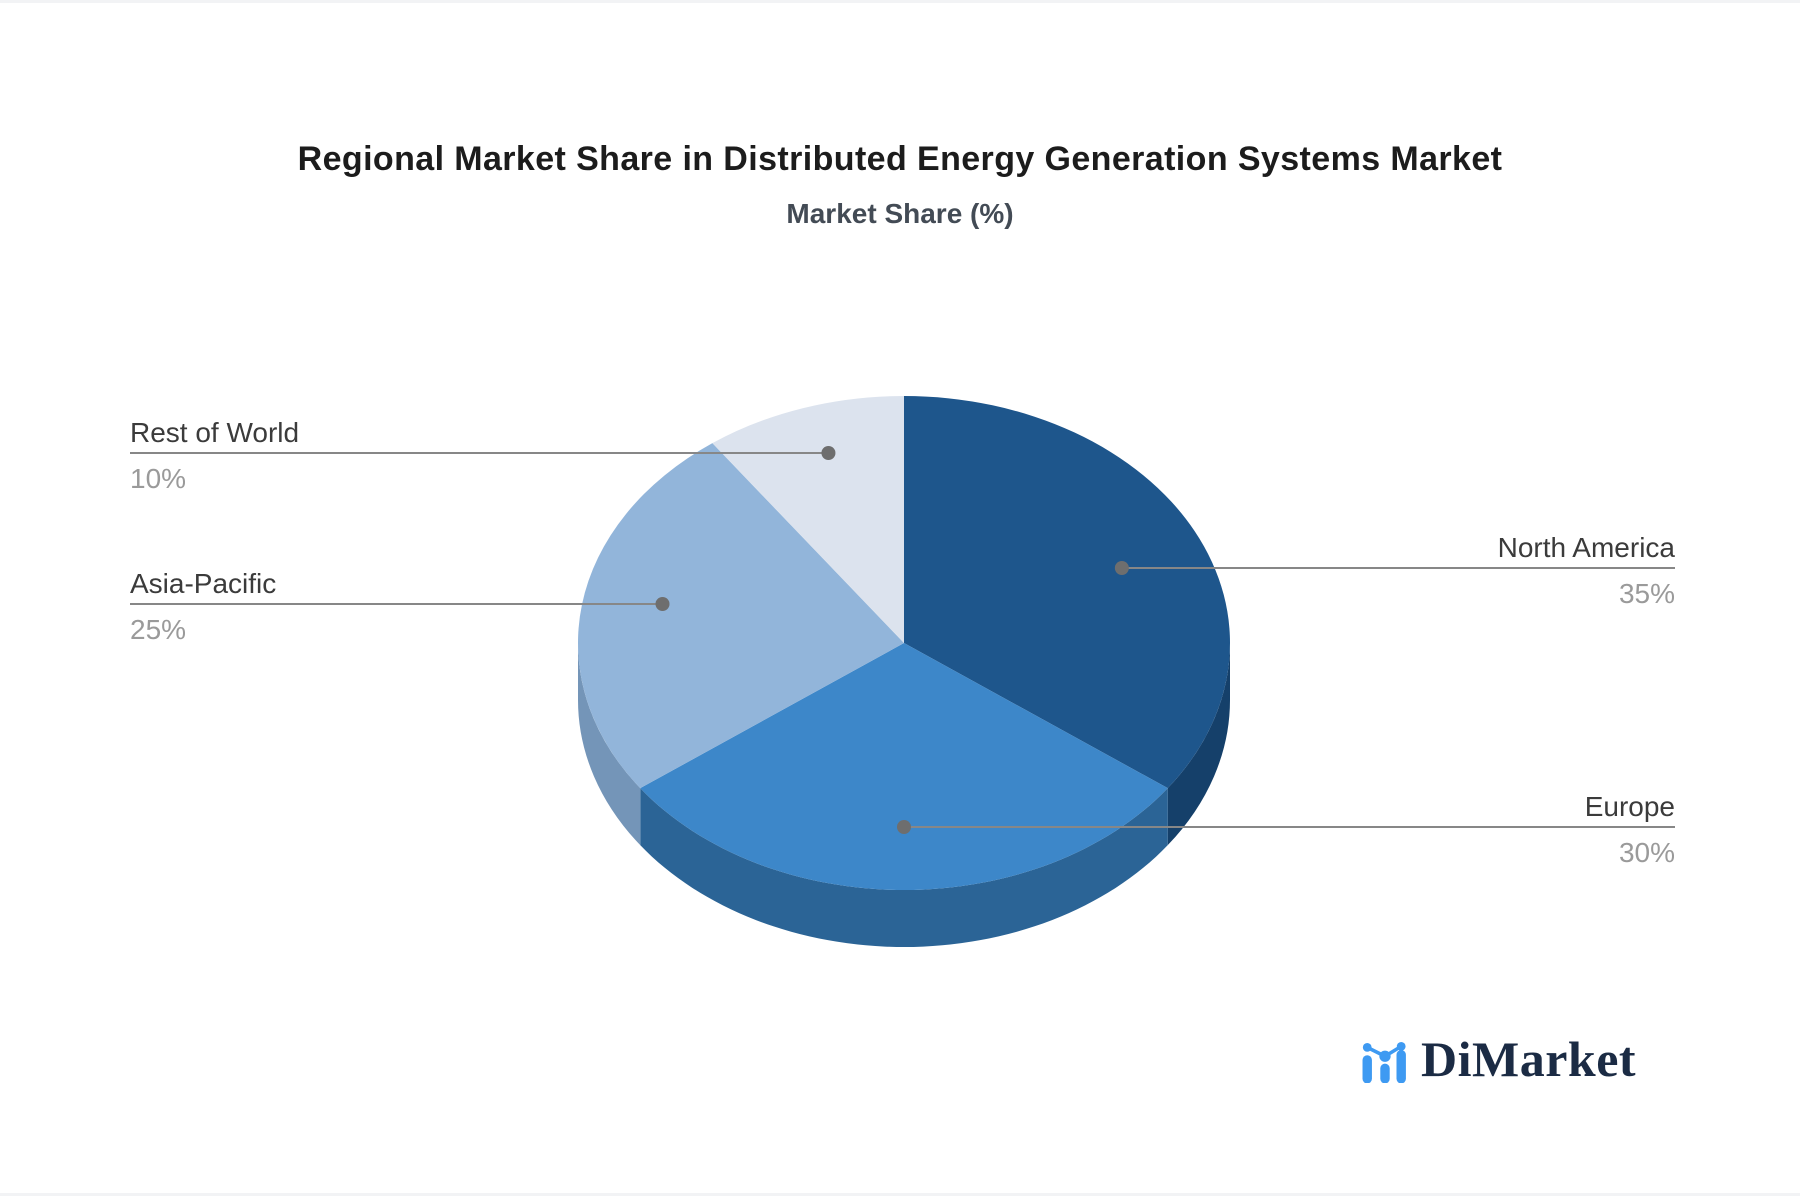 This screenshot has width=1800, height=1196. What do you see at coordinates (1121, 568) in the screenshot?
I see `callout-dot-north-america` at bounding box center [1121, 568].